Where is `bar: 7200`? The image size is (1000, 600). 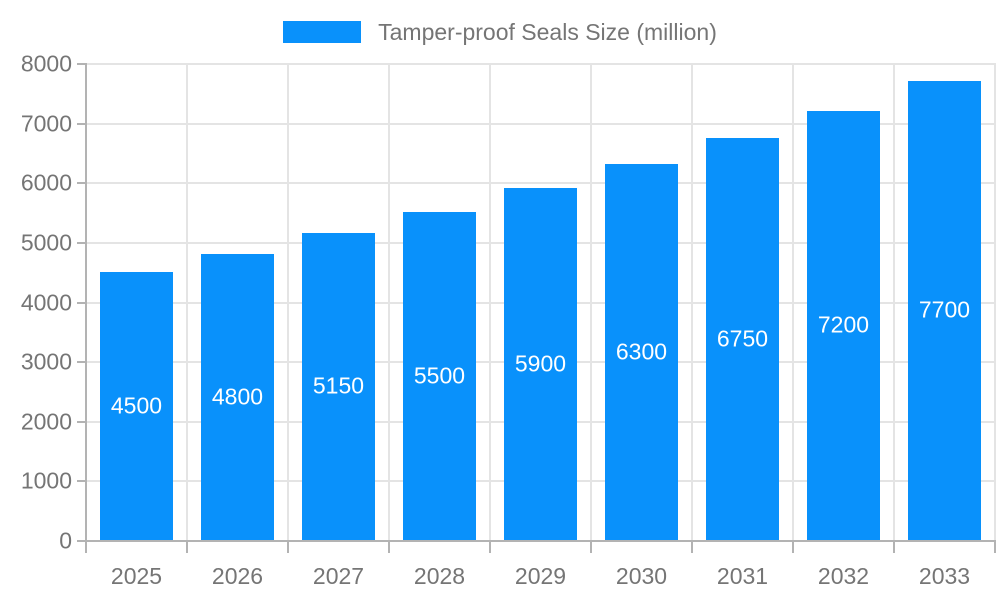 bar: 7200 is located at coordinates (843, 325).